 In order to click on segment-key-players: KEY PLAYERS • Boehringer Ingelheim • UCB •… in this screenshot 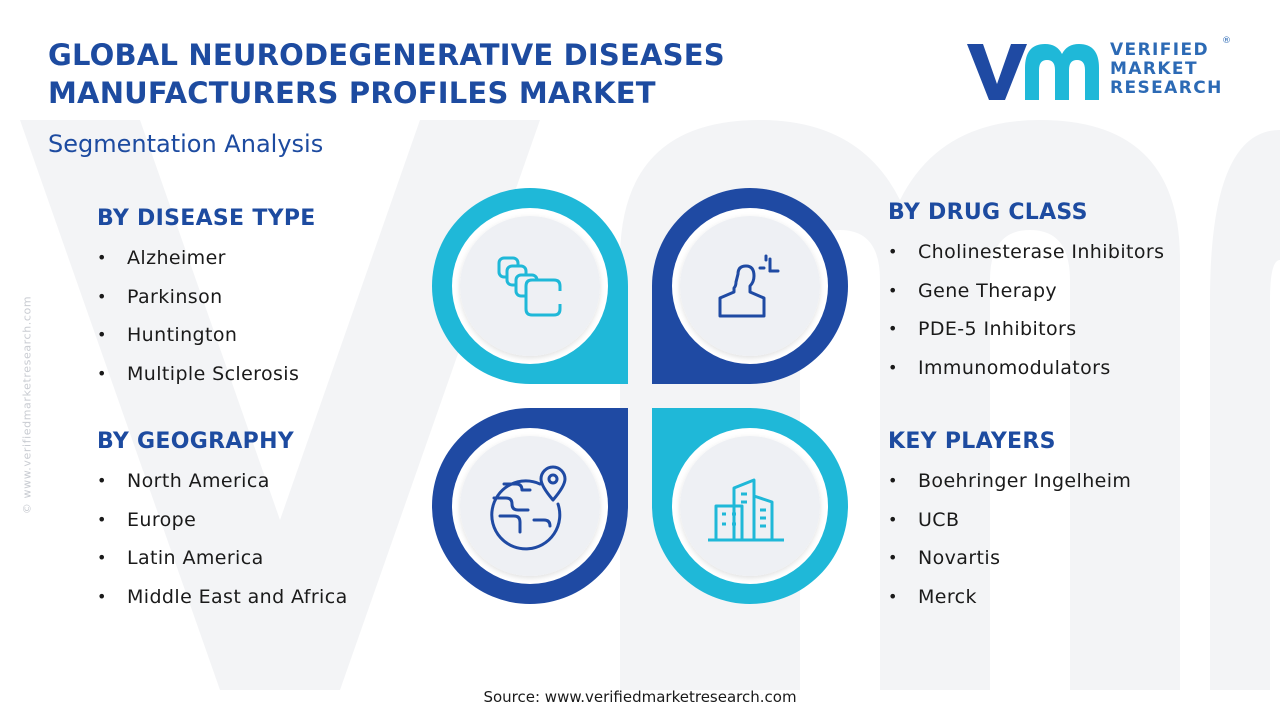, I will do `click(1009, 522)`.